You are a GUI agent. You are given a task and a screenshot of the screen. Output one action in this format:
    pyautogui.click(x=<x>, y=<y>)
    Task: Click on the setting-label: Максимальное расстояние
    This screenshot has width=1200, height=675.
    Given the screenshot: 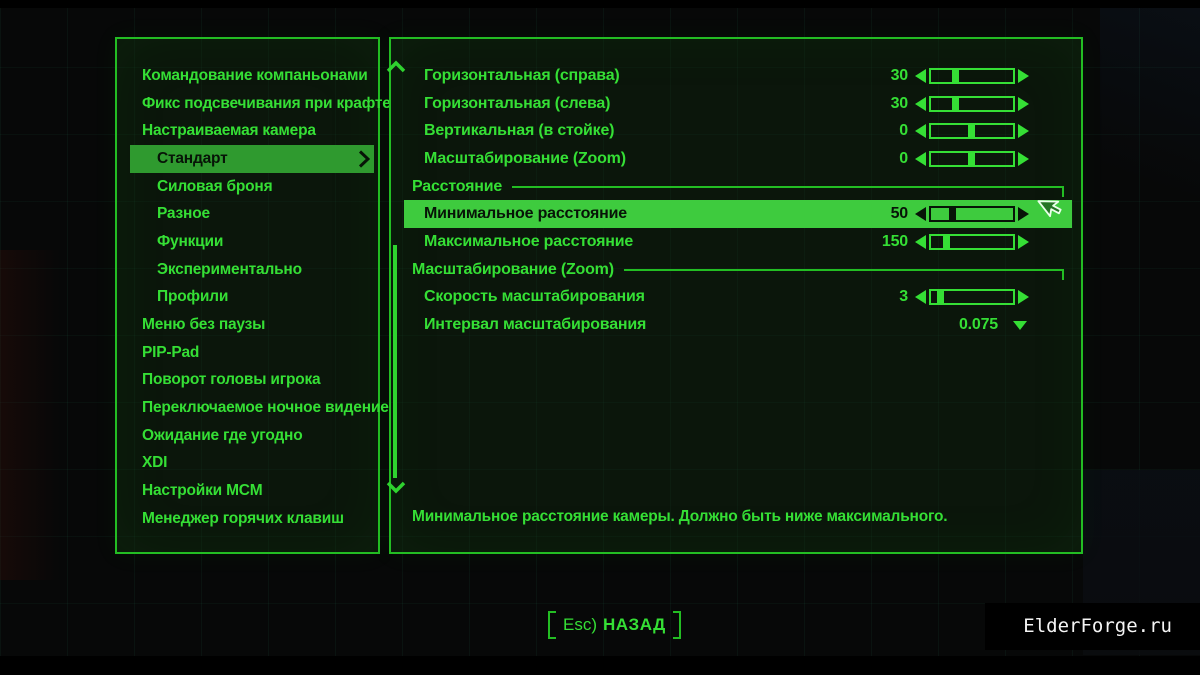 What is the action you would take?
    pyautogui.click(x=529, y=241)
    